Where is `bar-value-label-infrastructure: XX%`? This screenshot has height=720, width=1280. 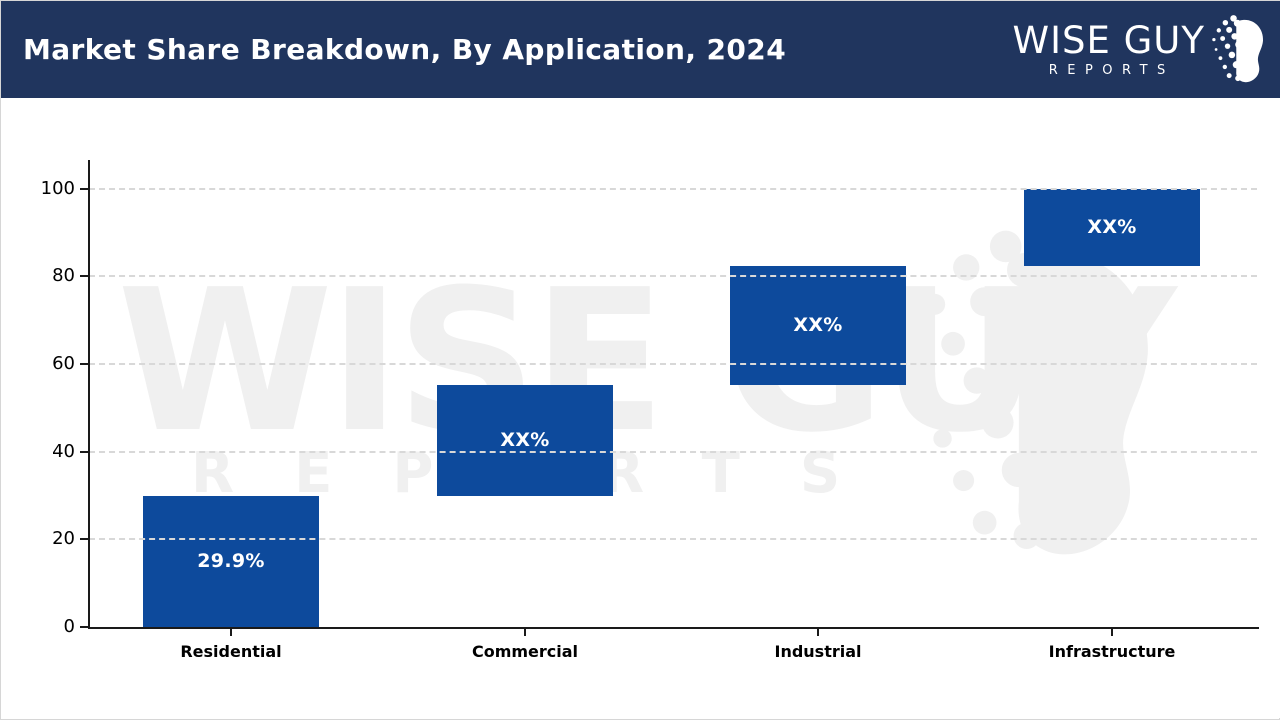 bar-value-label-infrastructure: XX% is located at coordinates (1112, 227).